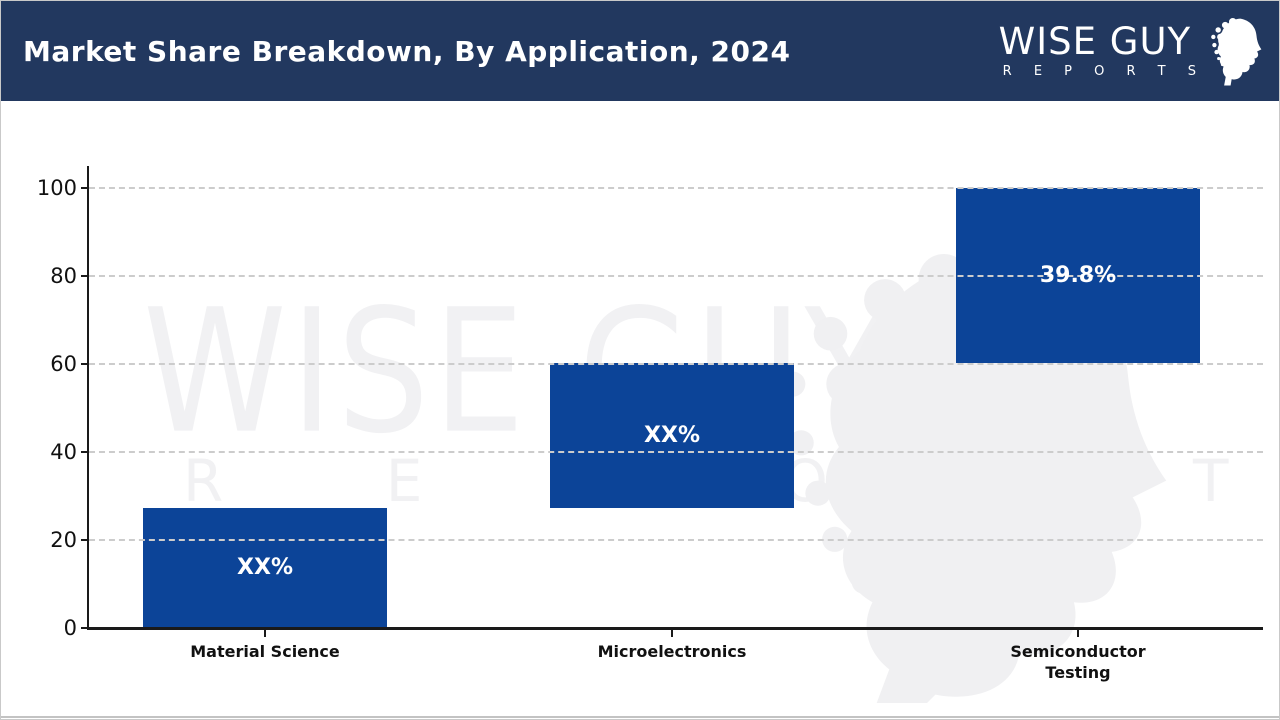 This screenshot has height=720, width=1280. What do you see at coordinates (63, 276) in the screenshot?
I see `y-tick-label: 80` at bounding box center [63, 276].